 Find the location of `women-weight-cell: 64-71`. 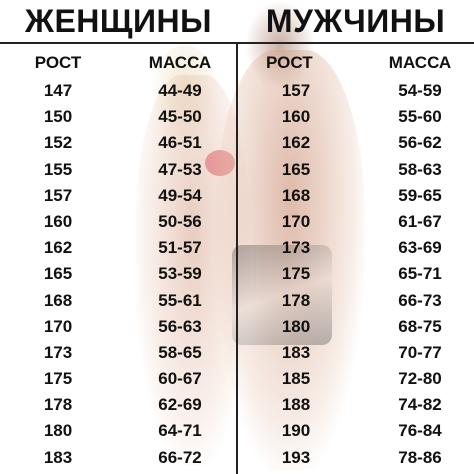

women-weight-cell: 64-71 is located at coordinates (180, 431).